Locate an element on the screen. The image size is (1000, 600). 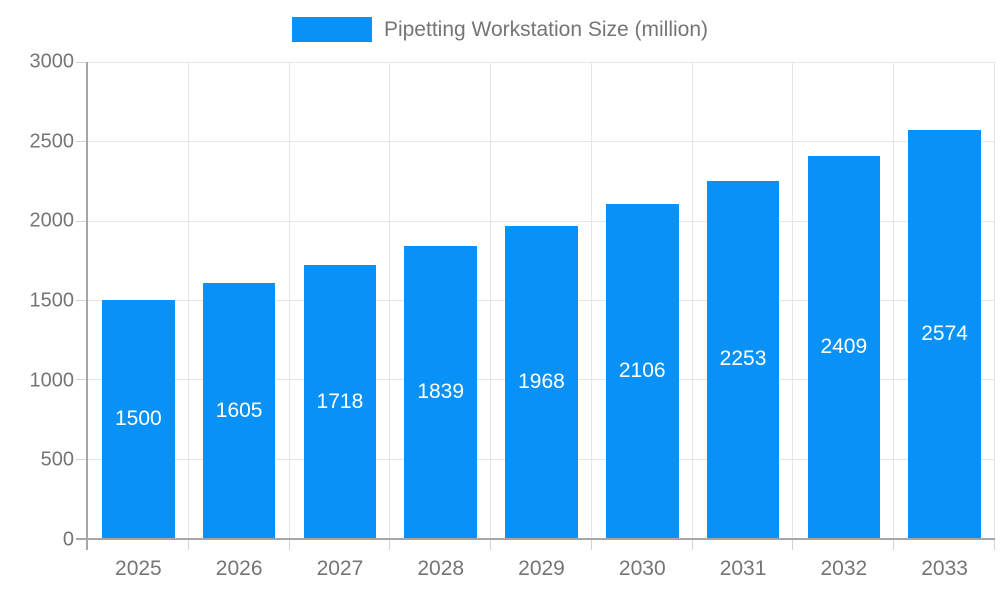
y-tick-label: 3000 is located at coordinates (52, 61).